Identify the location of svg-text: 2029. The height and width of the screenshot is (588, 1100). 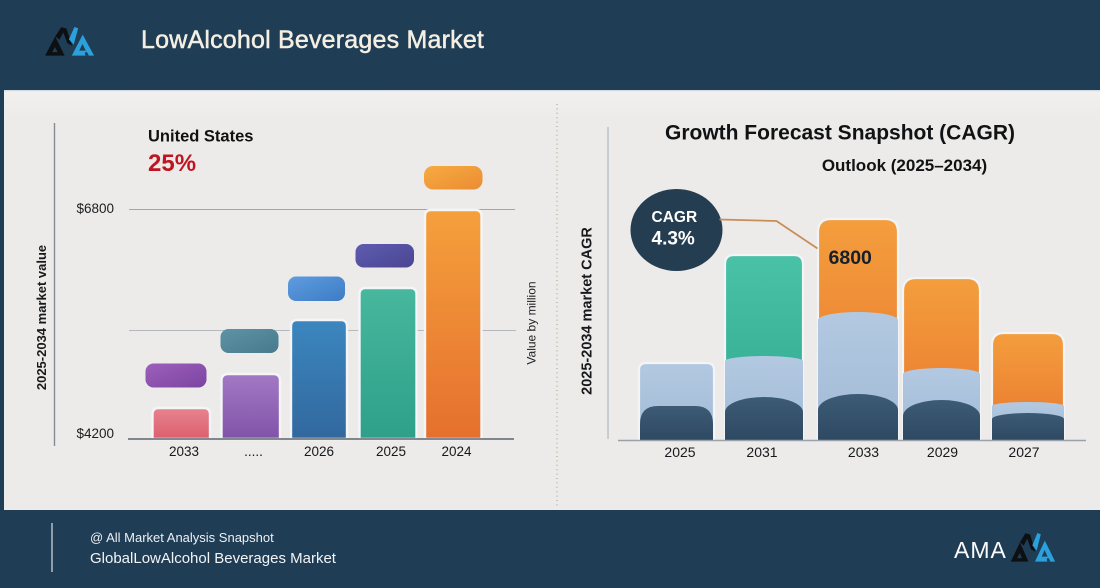
(942, 452).